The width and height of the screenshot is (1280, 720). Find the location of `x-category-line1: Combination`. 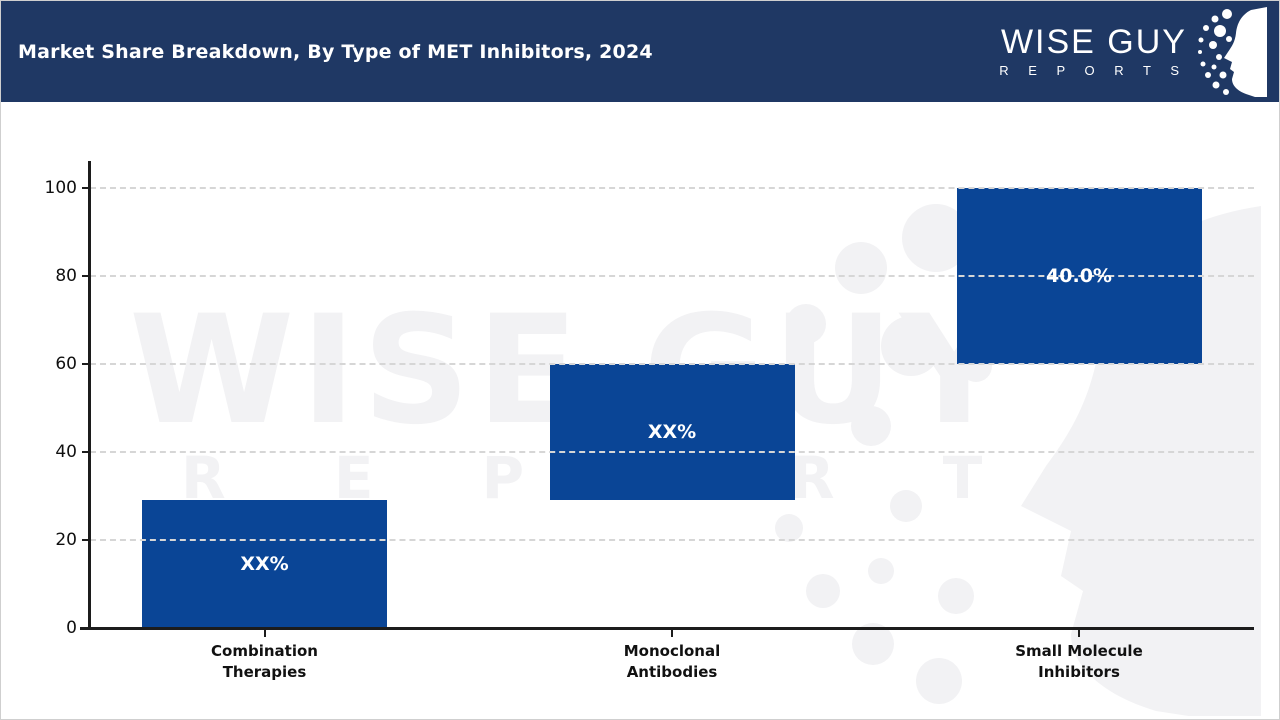

x-category-line1: Combination is located at coordinates (264, 651).